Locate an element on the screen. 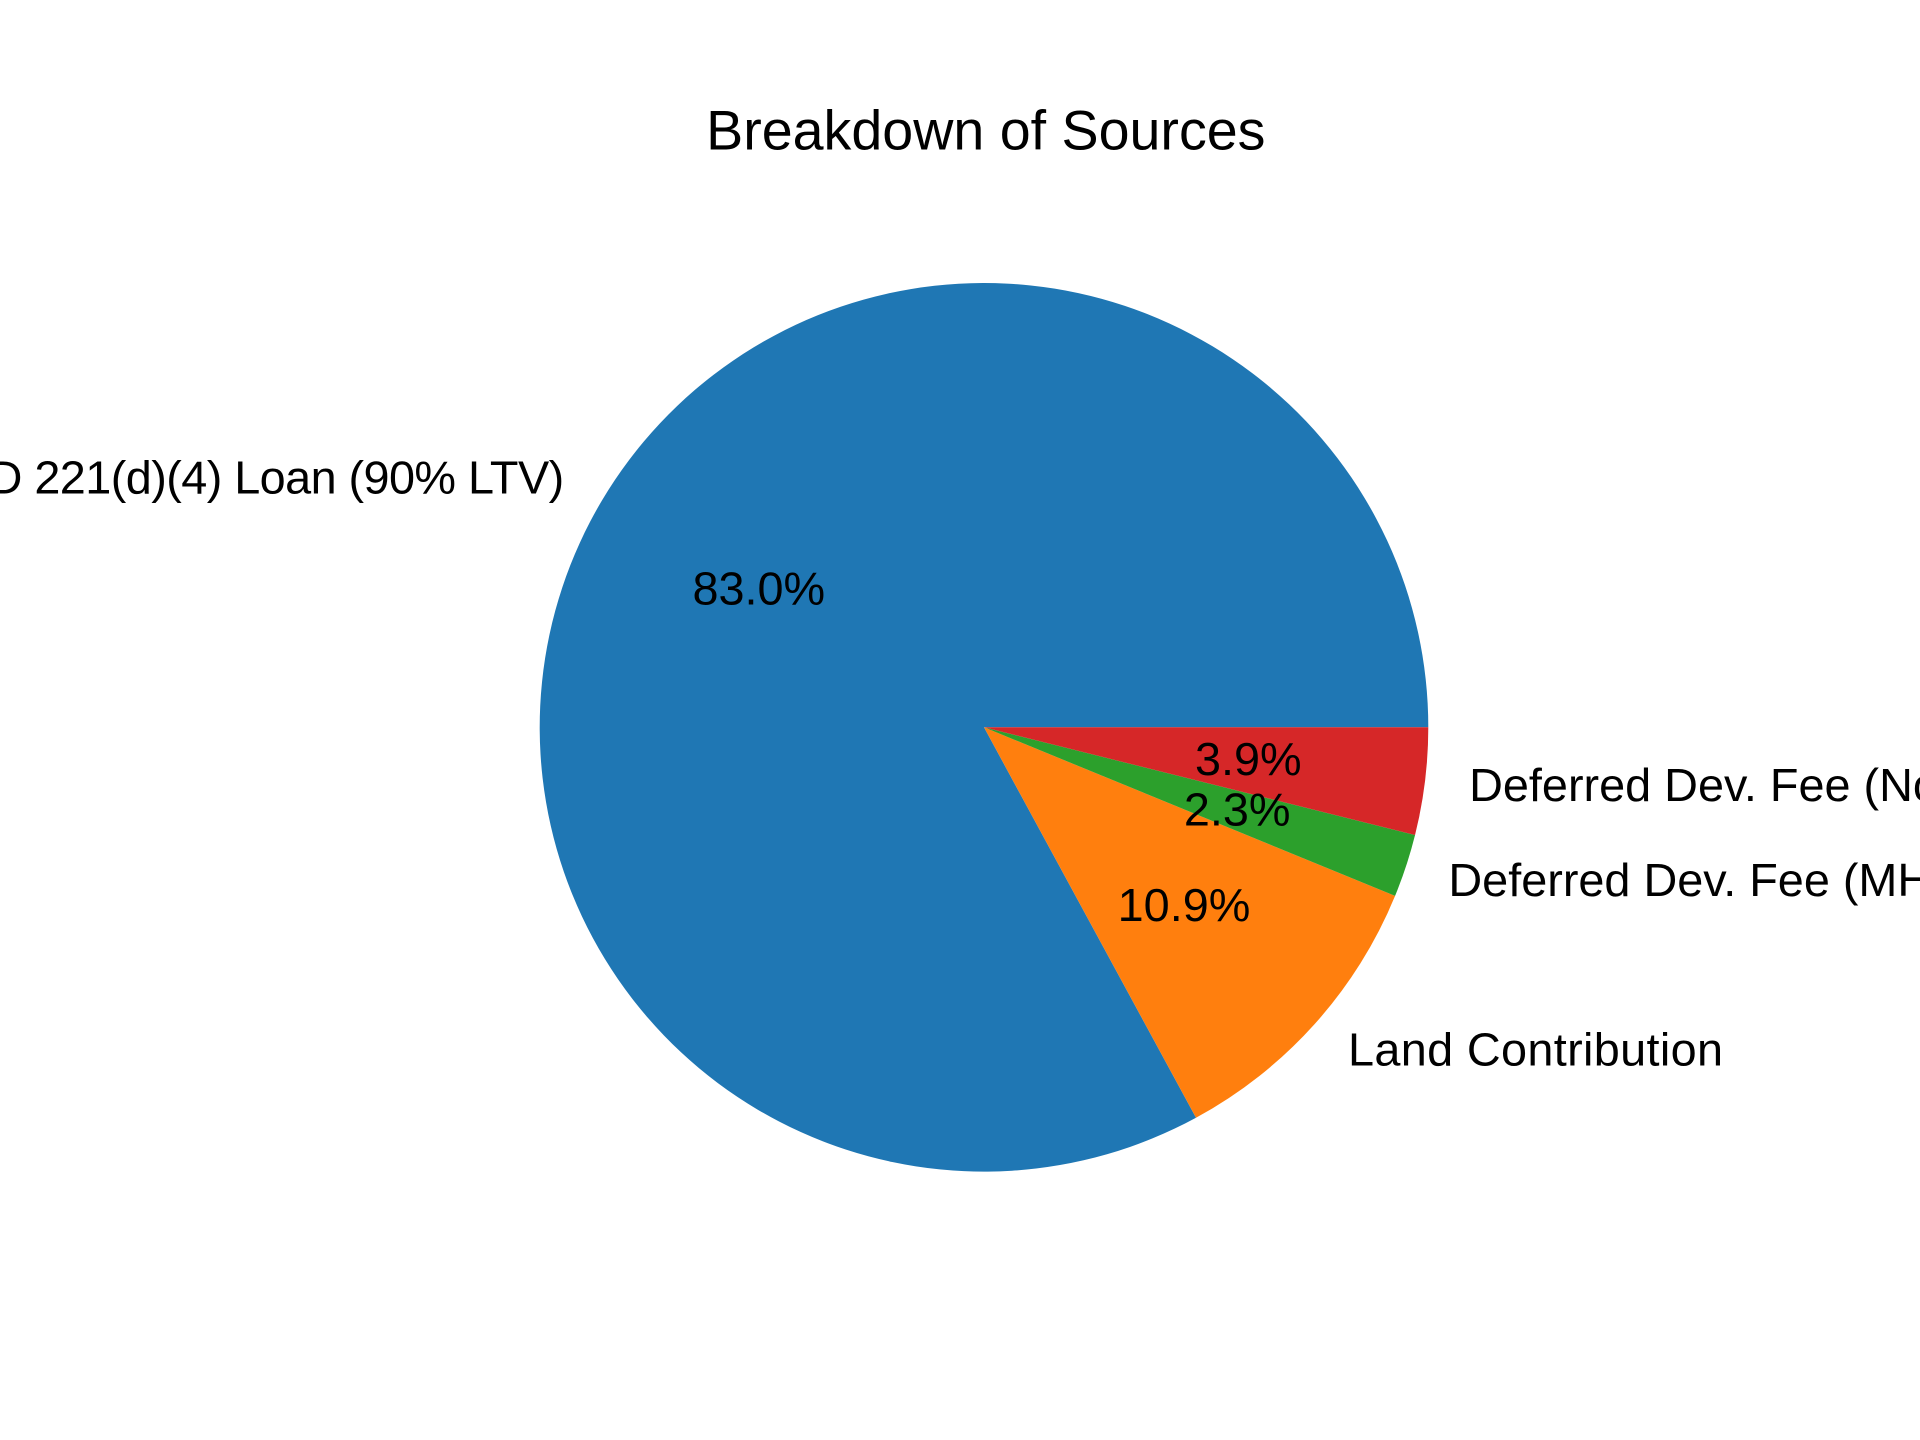 This screenshot has height=1440, width=1920. svg-text: Deferred Dev. Fee (MHDC) is located at coordinates (1684, 880).